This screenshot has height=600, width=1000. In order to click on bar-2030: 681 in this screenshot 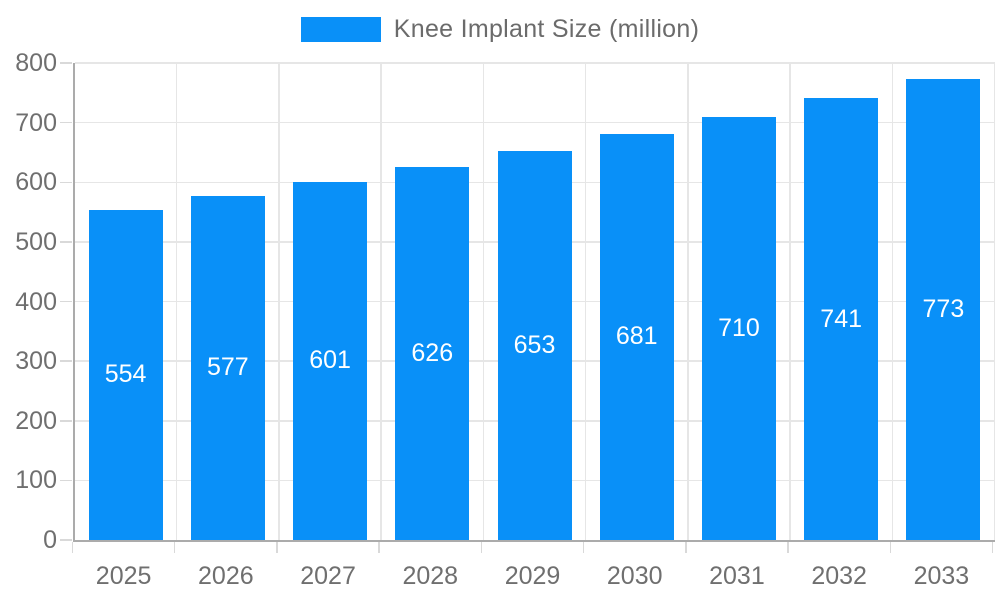, I will do `click(636, 336)`.